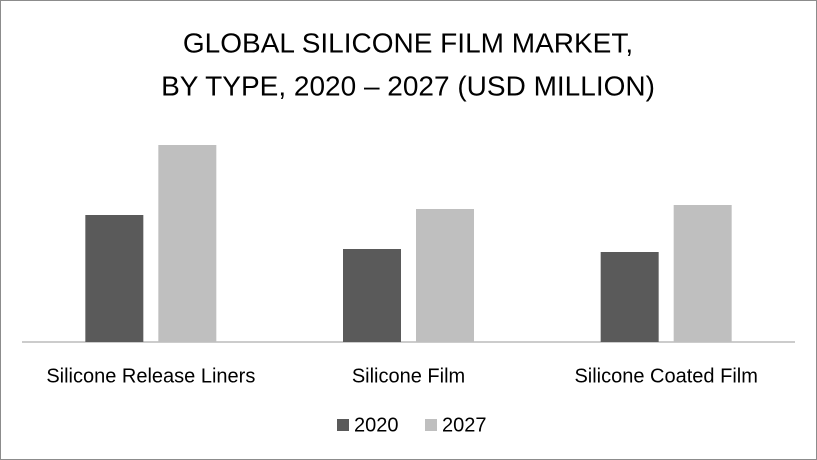  I want to click on legend-label: 2027, so click(464, 425).